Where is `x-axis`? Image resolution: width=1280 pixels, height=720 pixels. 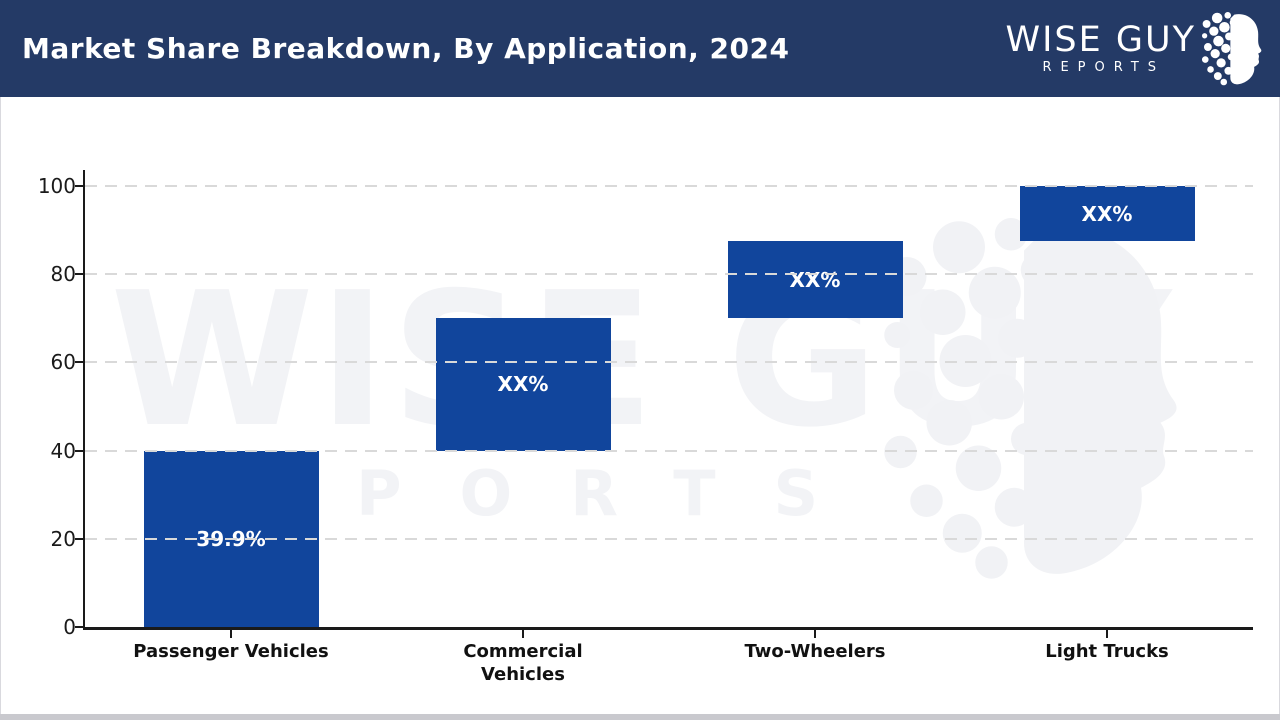
x-axis is located at coordinates (668, 628).